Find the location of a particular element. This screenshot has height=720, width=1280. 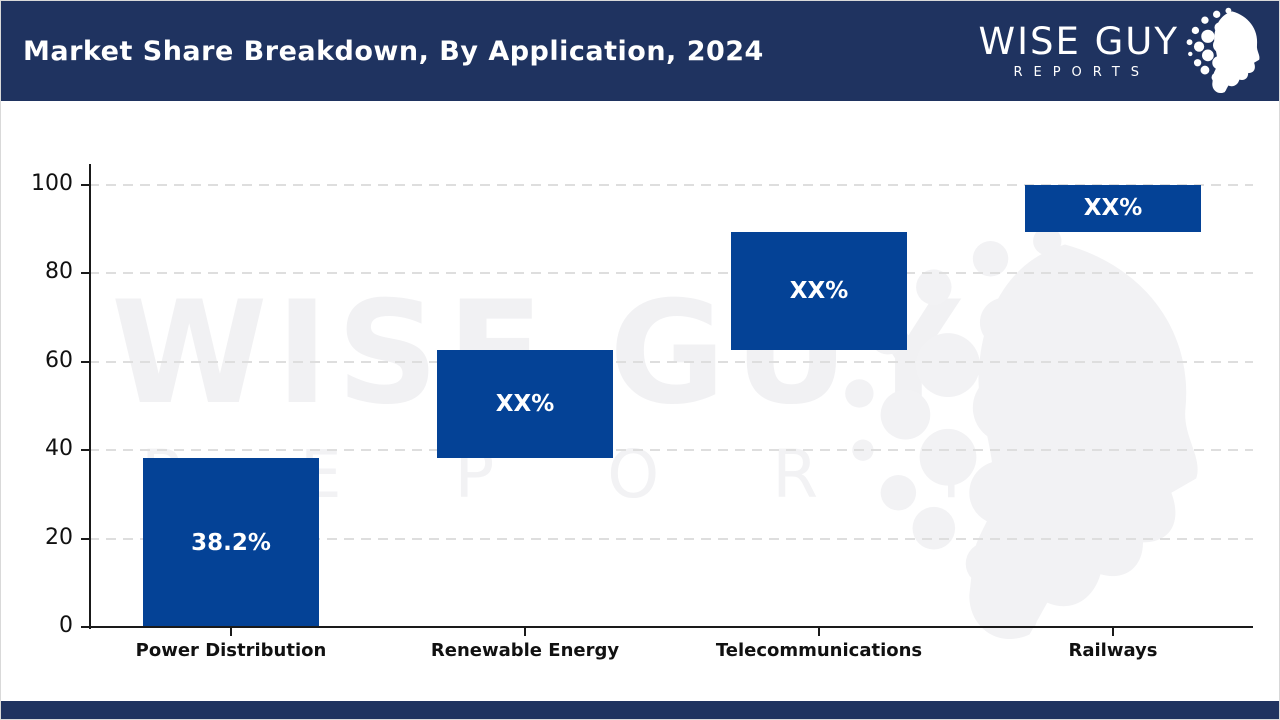

x-axis-tick-label: Telecommunications is located at coordinates (819, 650).